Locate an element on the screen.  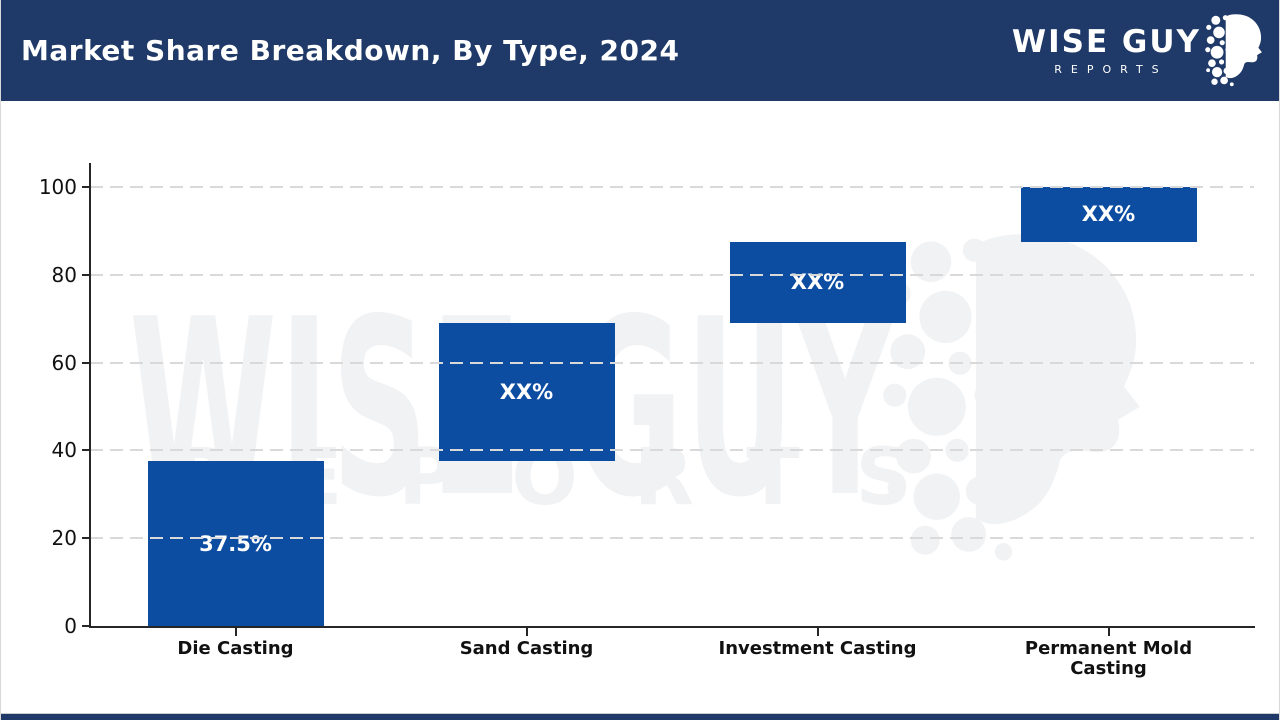
watermark-face-icon is located at coordinates (1011, 397).